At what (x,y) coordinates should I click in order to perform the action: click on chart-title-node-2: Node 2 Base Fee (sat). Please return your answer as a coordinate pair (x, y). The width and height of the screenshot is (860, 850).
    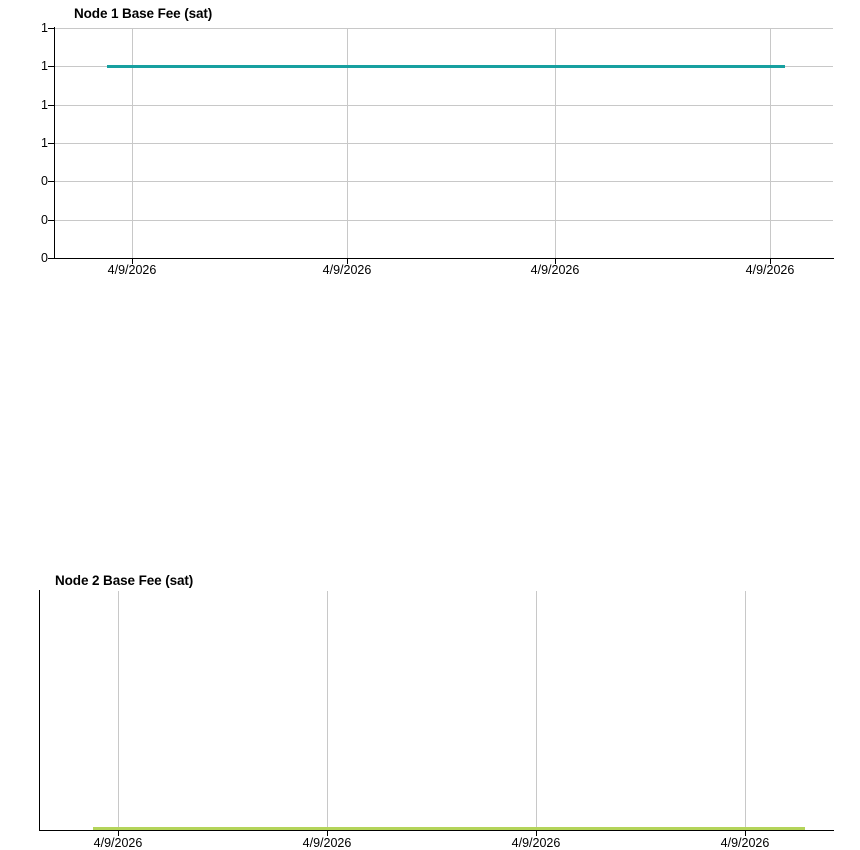
    Looking at the image, I should click on (124, 580).